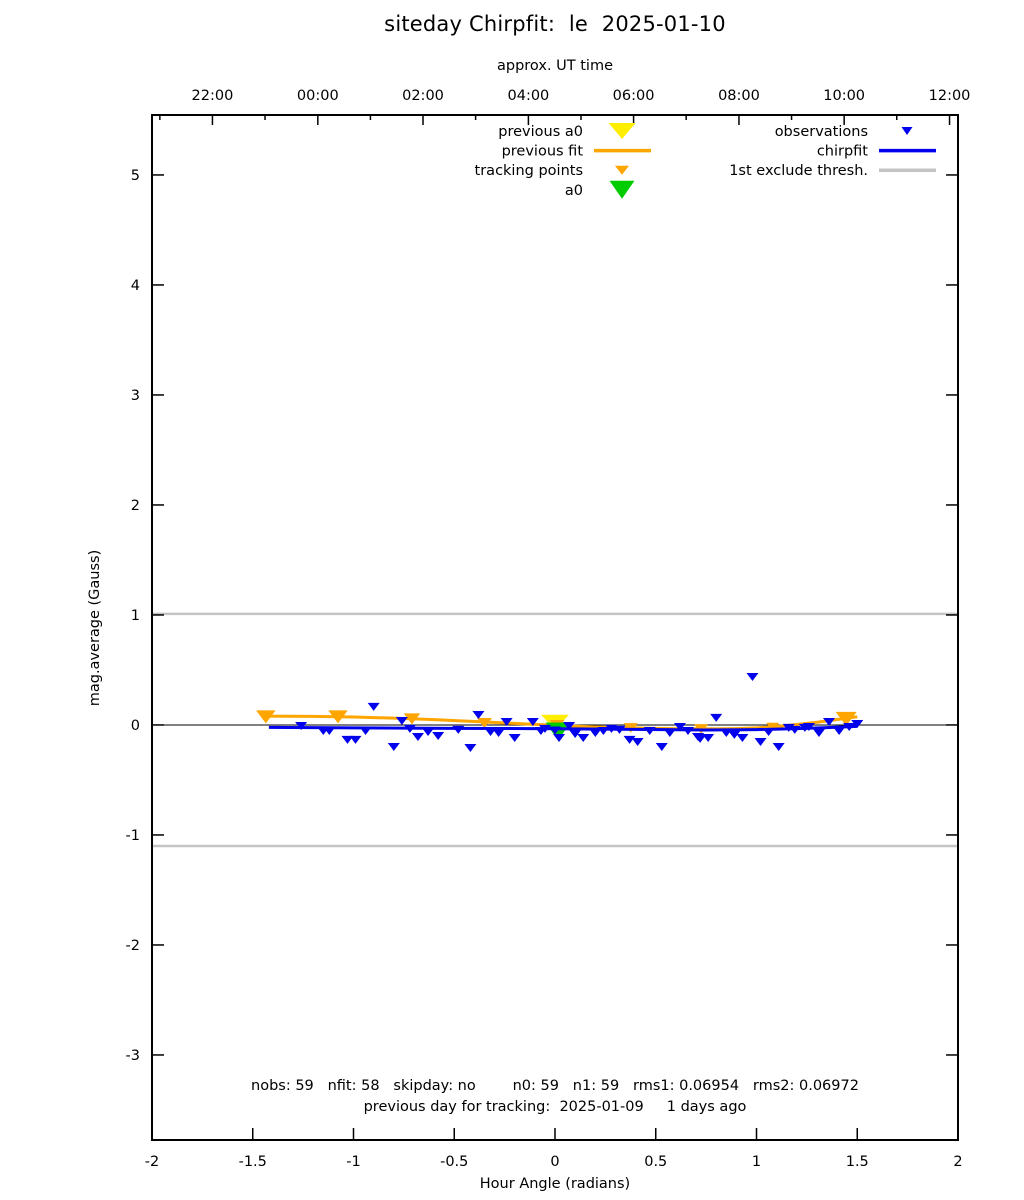 The width and height of the screenshot is (1024, 1200). Describe the element at coordinates (543, 152) in the screenshot. I see `legend-label: previous fit` at that location.